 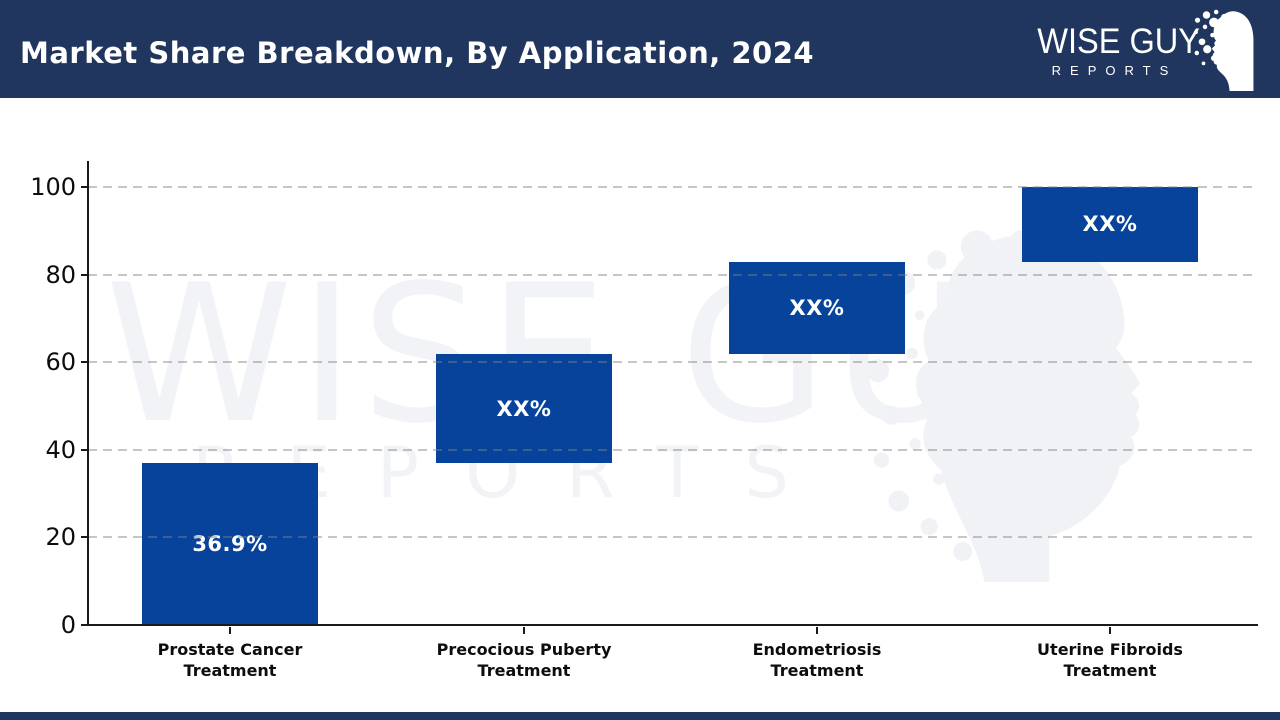 I want to click on y-tick-label: 40, so click(x=60, y=449).